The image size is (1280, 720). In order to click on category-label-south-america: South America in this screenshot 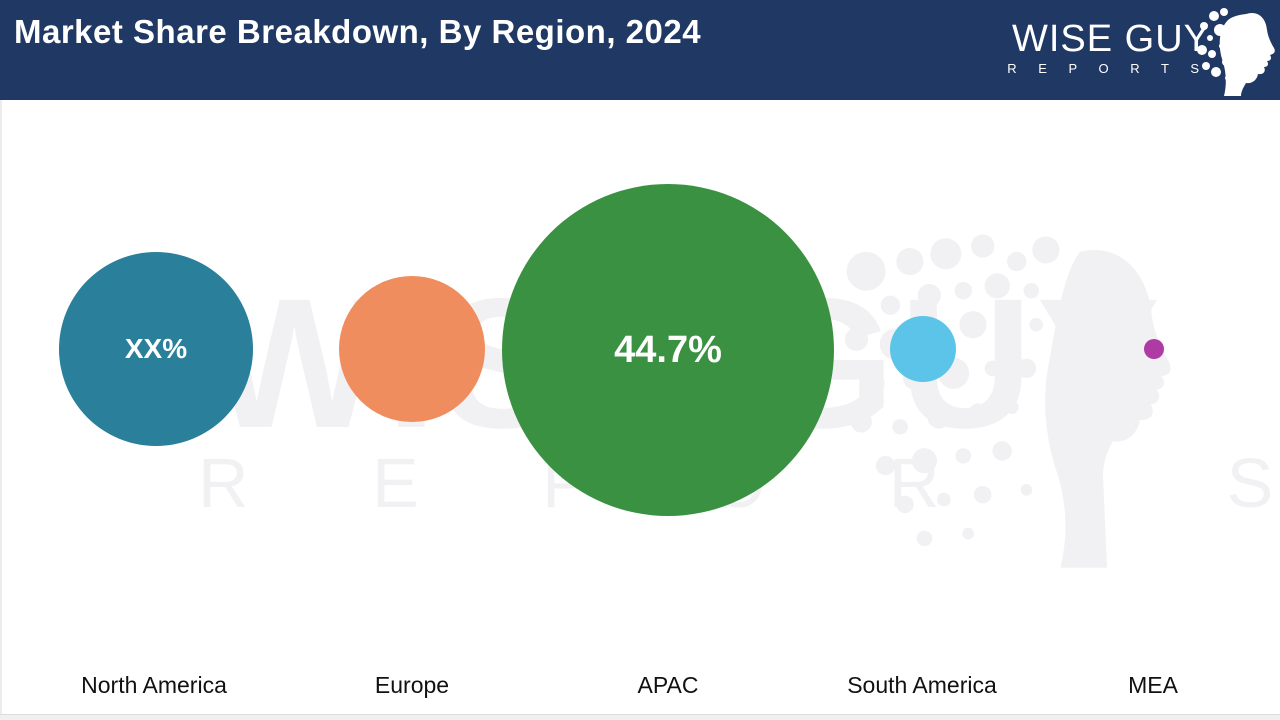, I will do `click(922, 685)`.